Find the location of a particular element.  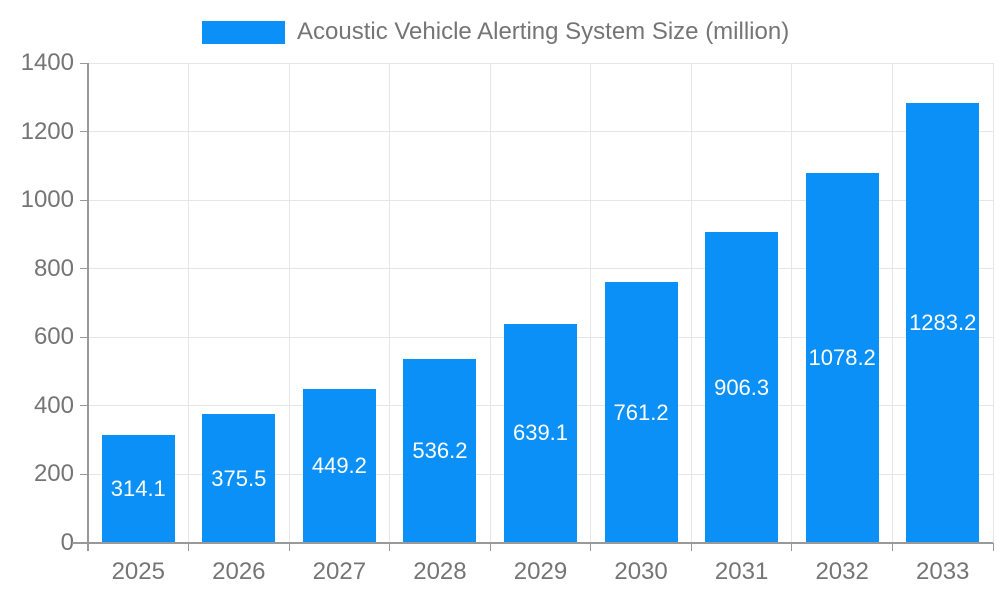

bar-2029: 639.1 is located at coordinates (540, 433).